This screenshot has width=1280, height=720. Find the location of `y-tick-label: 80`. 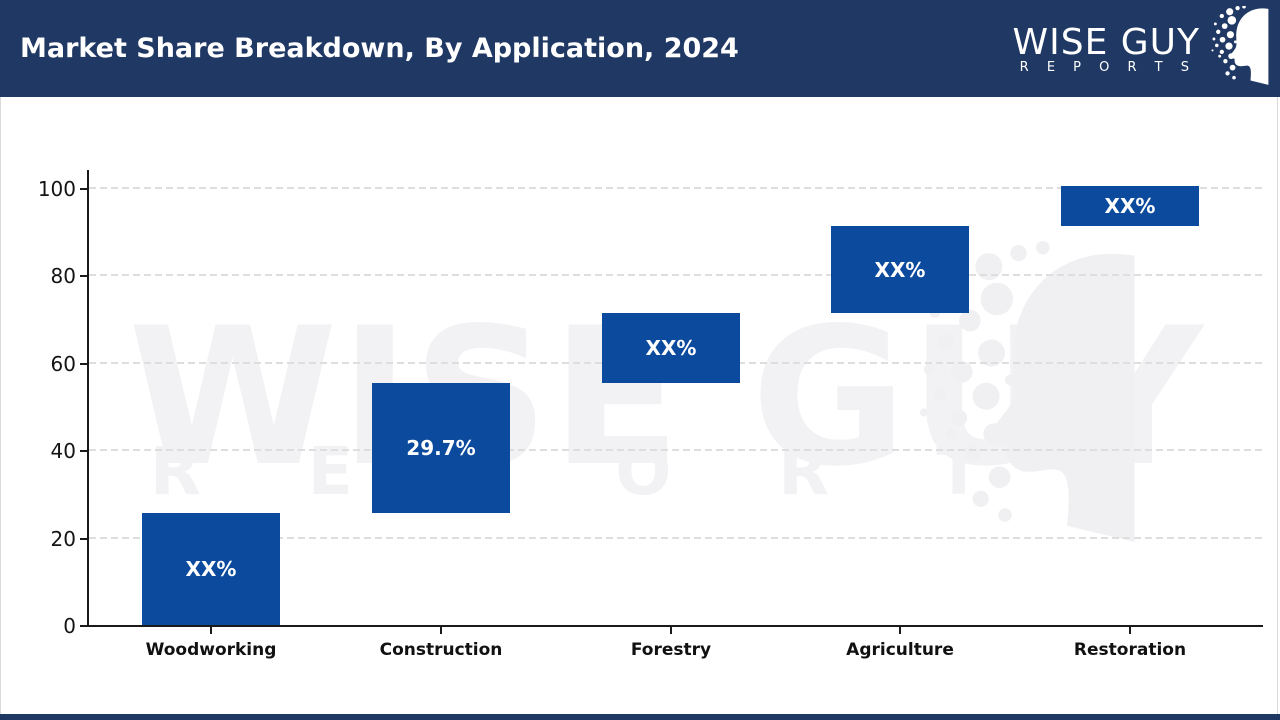

y-tick-label: 80 is located at coordinates (63, 276).